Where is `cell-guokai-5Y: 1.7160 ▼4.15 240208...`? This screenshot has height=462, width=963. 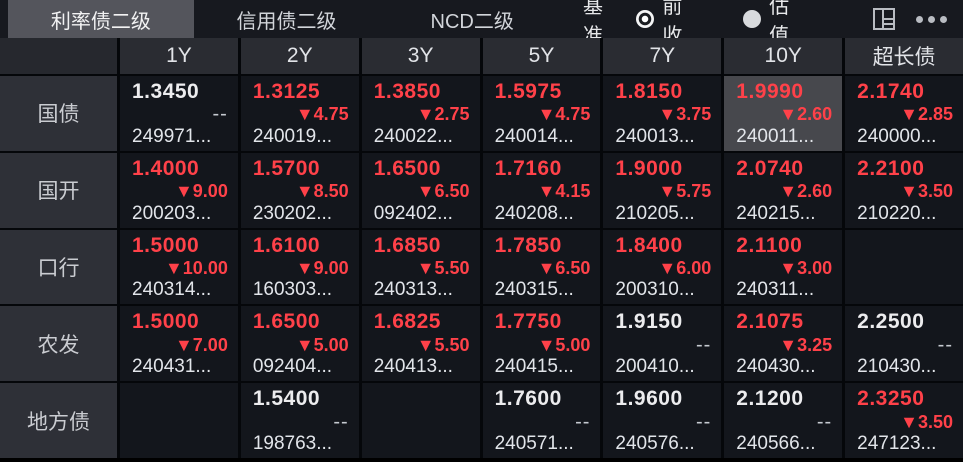 cell-guokai-5Y: 1.7160 ▼4.15 240208... is located at coordinates (541, 190).